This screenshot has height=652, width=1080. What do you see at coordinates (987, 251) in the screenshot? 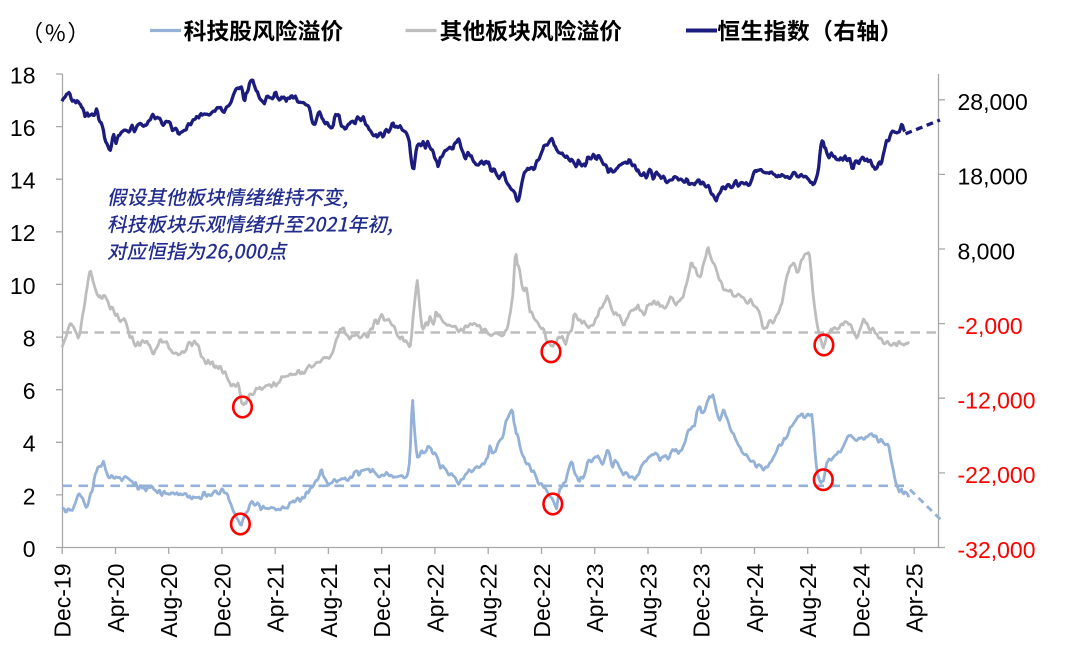
I see `svg-text: 8,000` at bounding box center [987, 251].